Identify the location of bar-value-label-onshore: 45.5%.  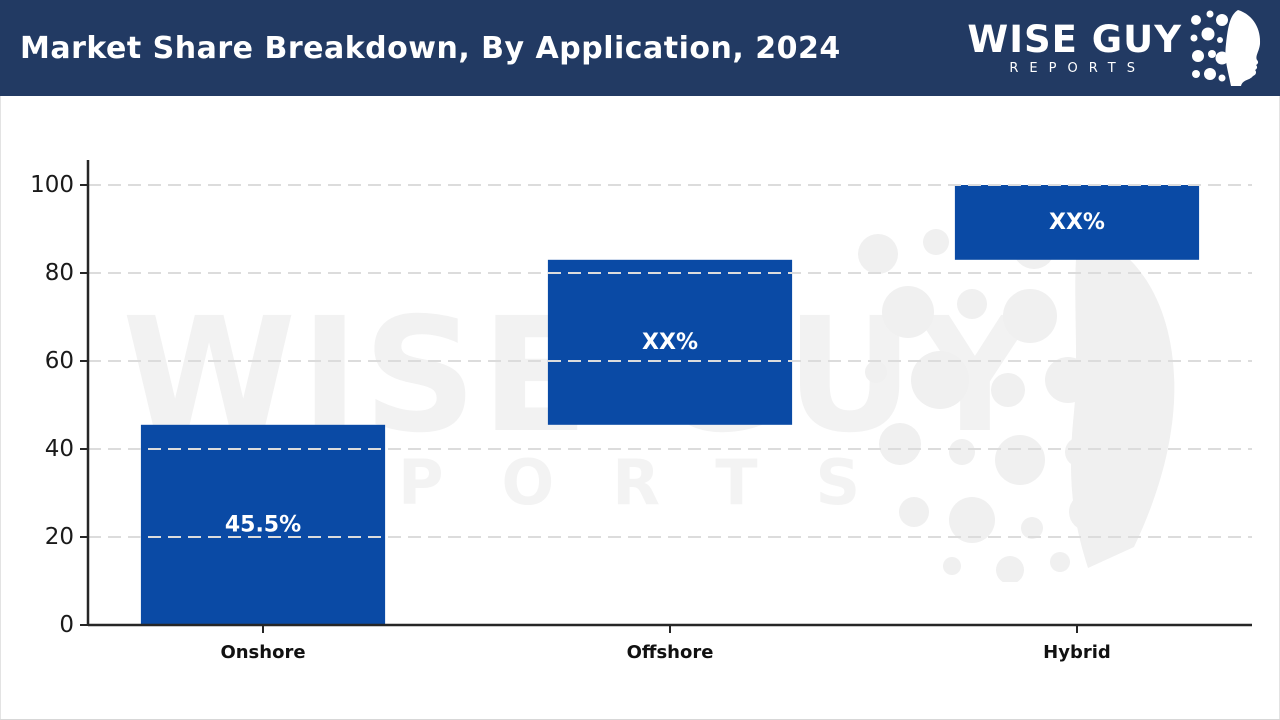
(263, 524).